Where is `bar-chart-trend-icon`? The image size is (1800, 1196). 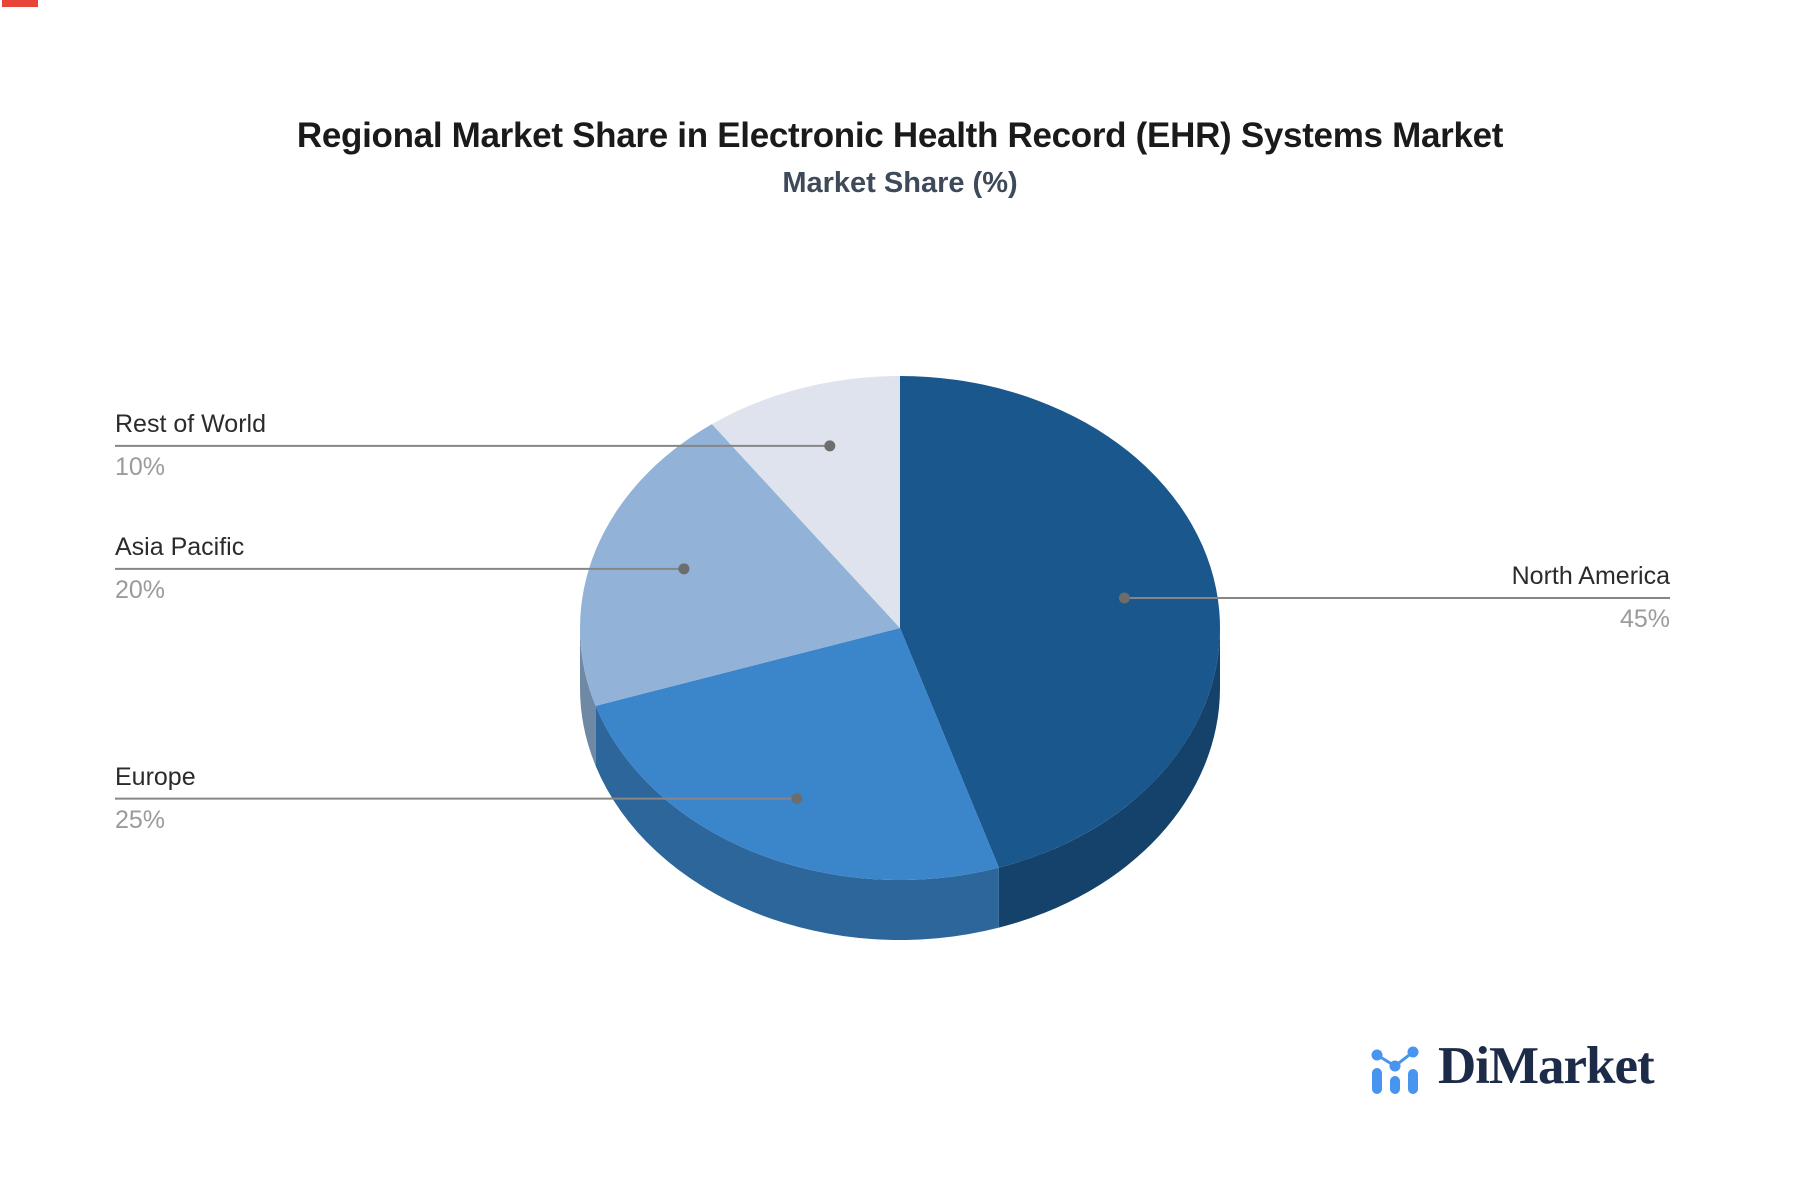
bar-chart-trend-icon is located at coordinates (1395, 1070).